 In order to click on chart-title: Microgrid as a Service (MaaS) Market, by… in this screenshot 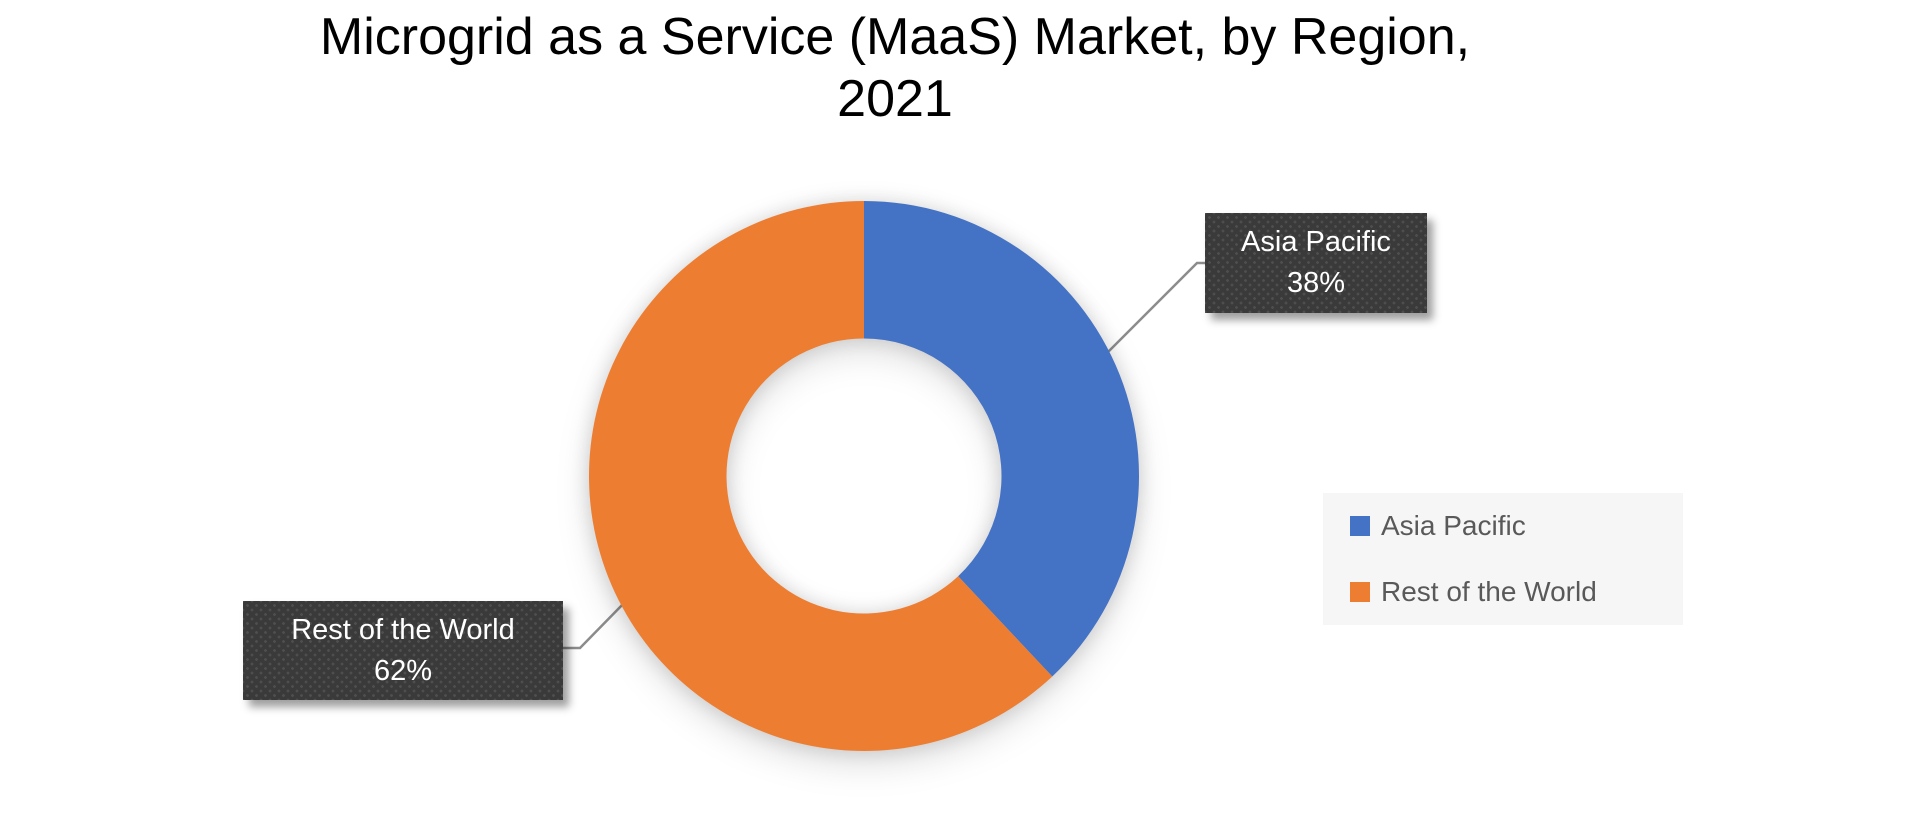, I will do `click(895, 68)`.